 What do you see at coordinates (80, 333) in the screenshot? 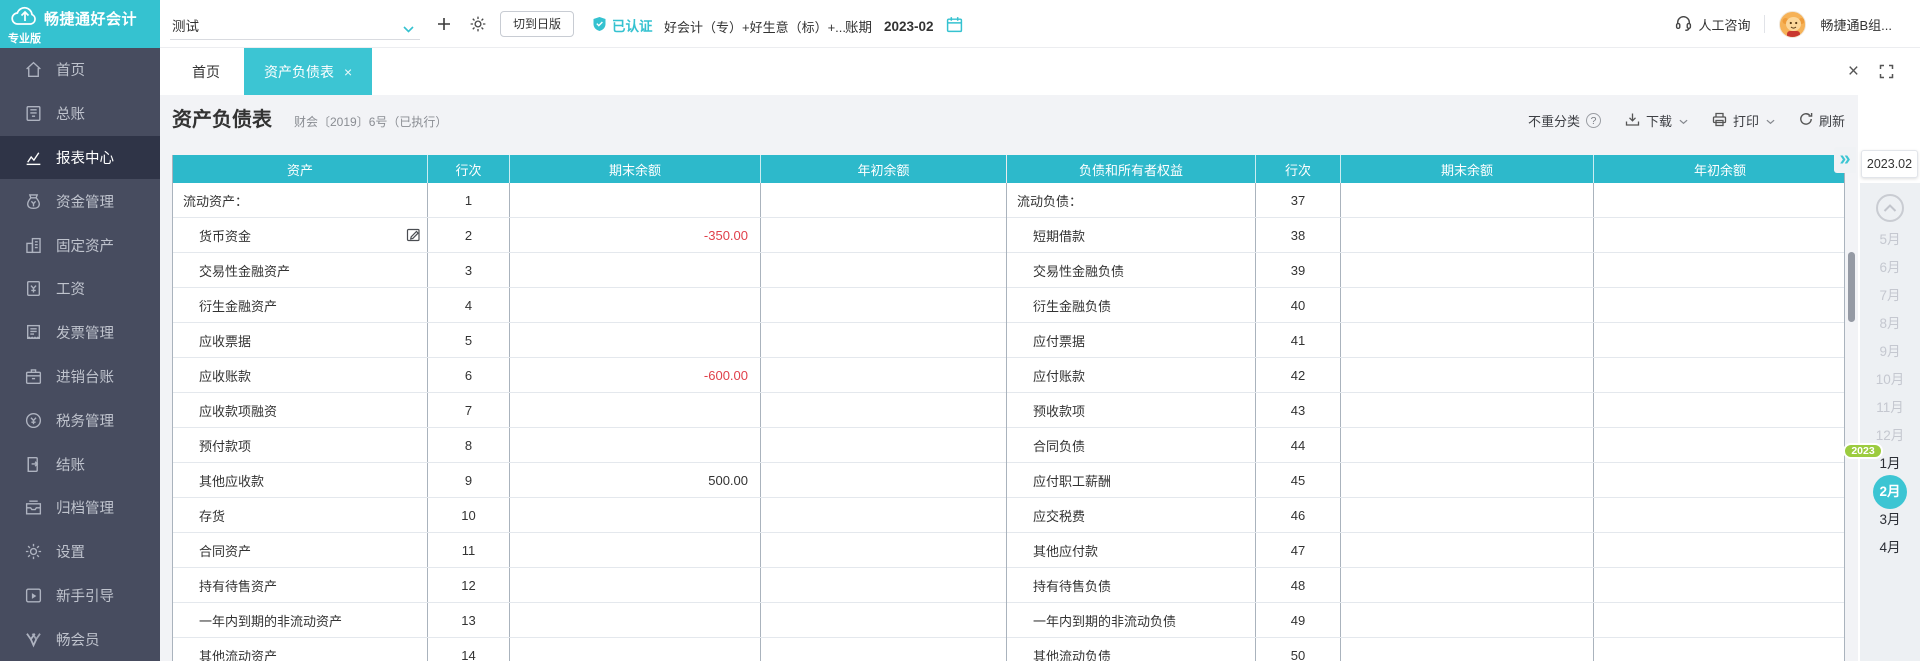
I see `sidebar-item-invoice: 发票管理` at bounding box center [80, 333].